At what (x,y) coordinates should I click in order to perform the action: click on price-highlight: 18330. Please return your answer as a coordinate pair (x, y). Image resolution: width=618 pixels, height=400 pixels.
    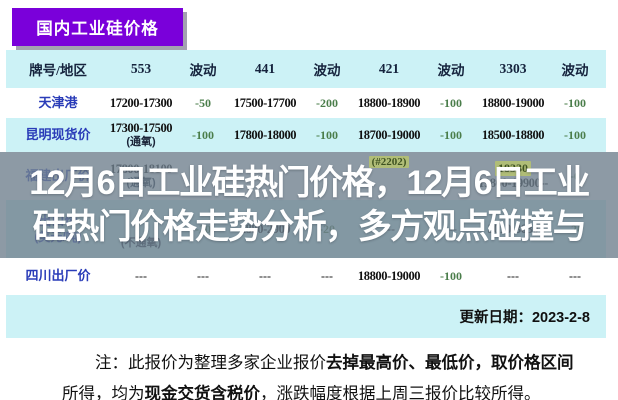
    Looking at the image, I should click on (513, 169).